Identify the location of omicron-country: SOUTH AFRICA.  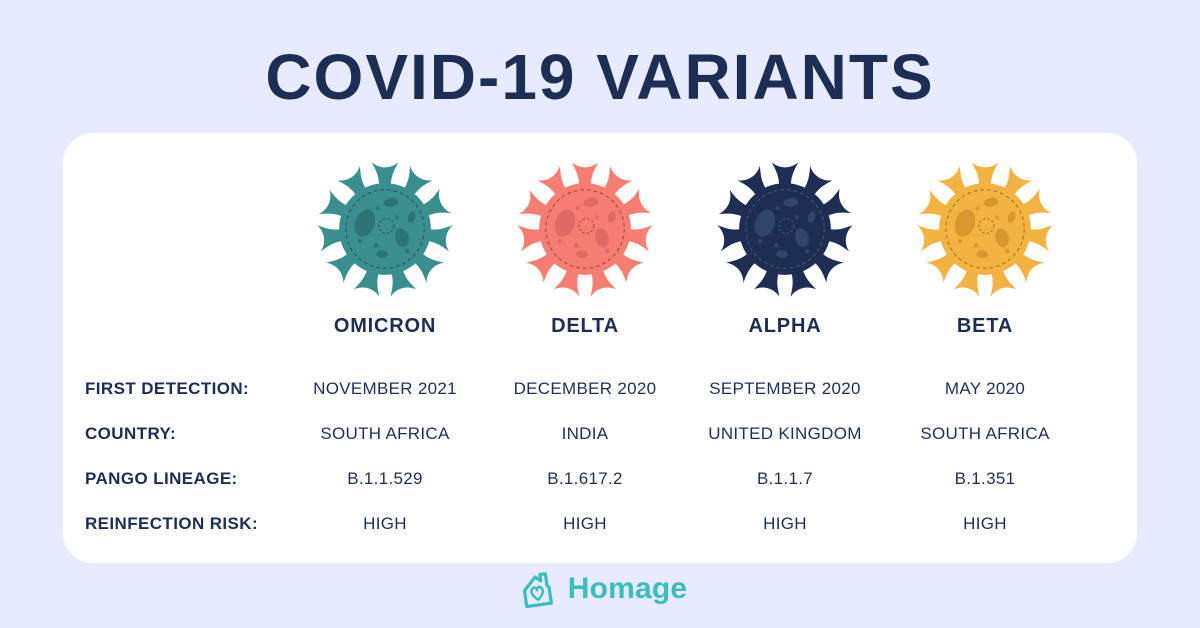
(385, 433).